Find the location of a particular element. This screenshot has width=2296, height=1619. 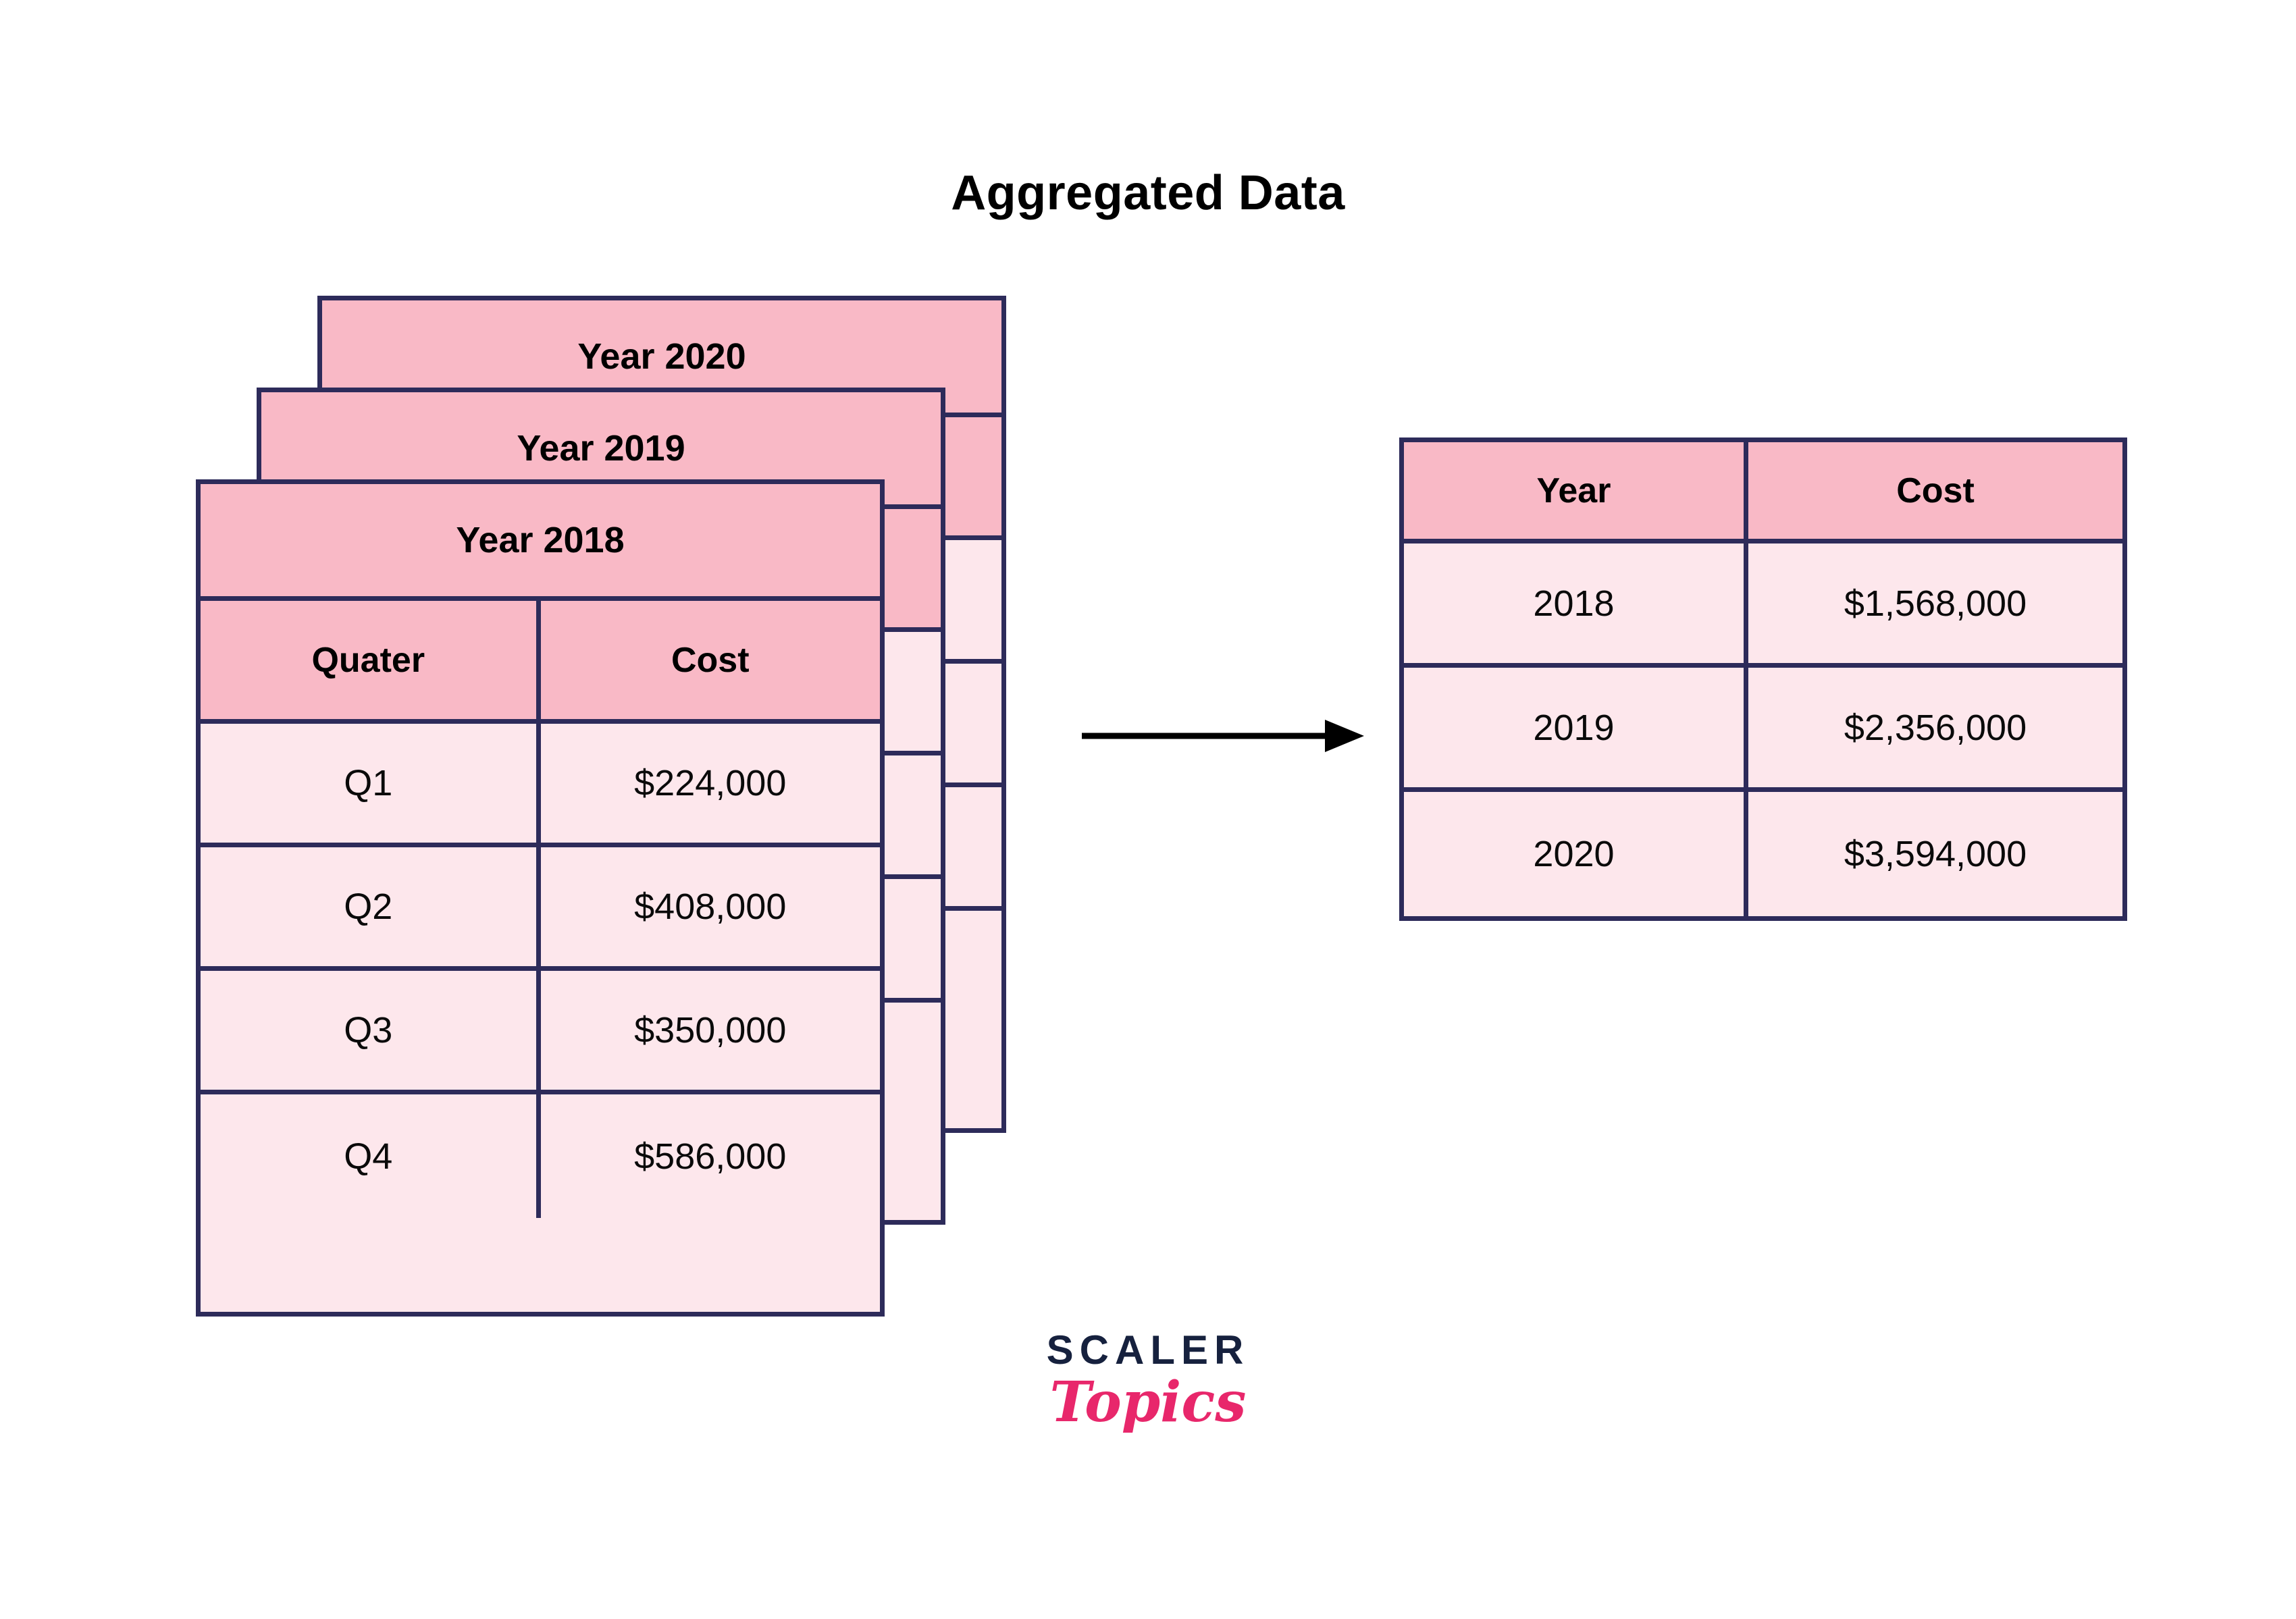

table-row: Q1 $224,000 is located at coordinates (540, 786).